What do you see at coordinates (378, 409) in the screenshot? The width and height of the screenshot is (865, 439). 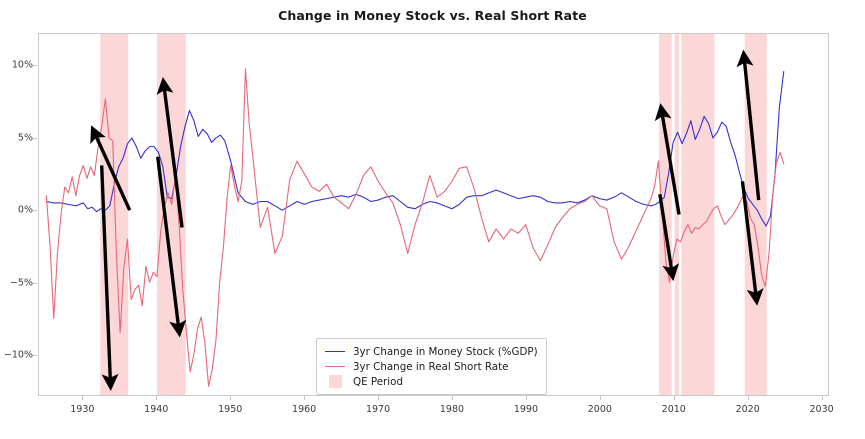 I see `x-tick-label: 1970` at bounding box center [378, 409].